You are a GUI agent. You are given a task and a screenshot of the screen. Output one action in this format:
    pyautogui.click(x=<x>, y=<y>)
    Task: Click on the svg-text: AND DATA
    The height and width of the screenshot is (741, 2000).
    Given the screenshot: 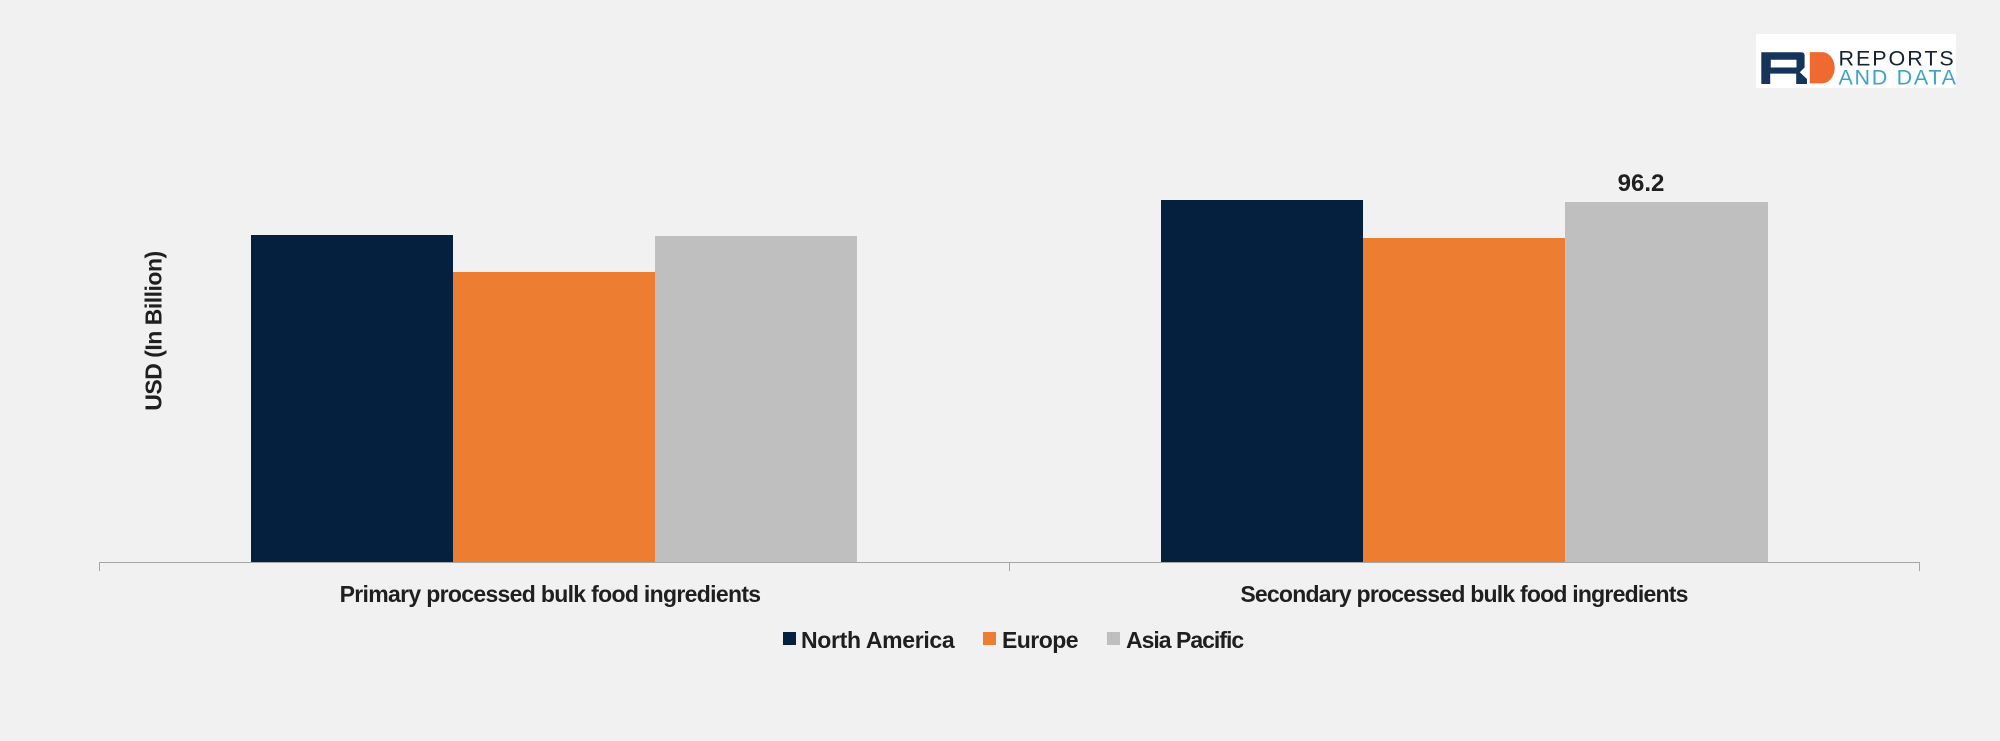 What is the action you would take?
    pyautogui.click(x=1898, y=76)
    